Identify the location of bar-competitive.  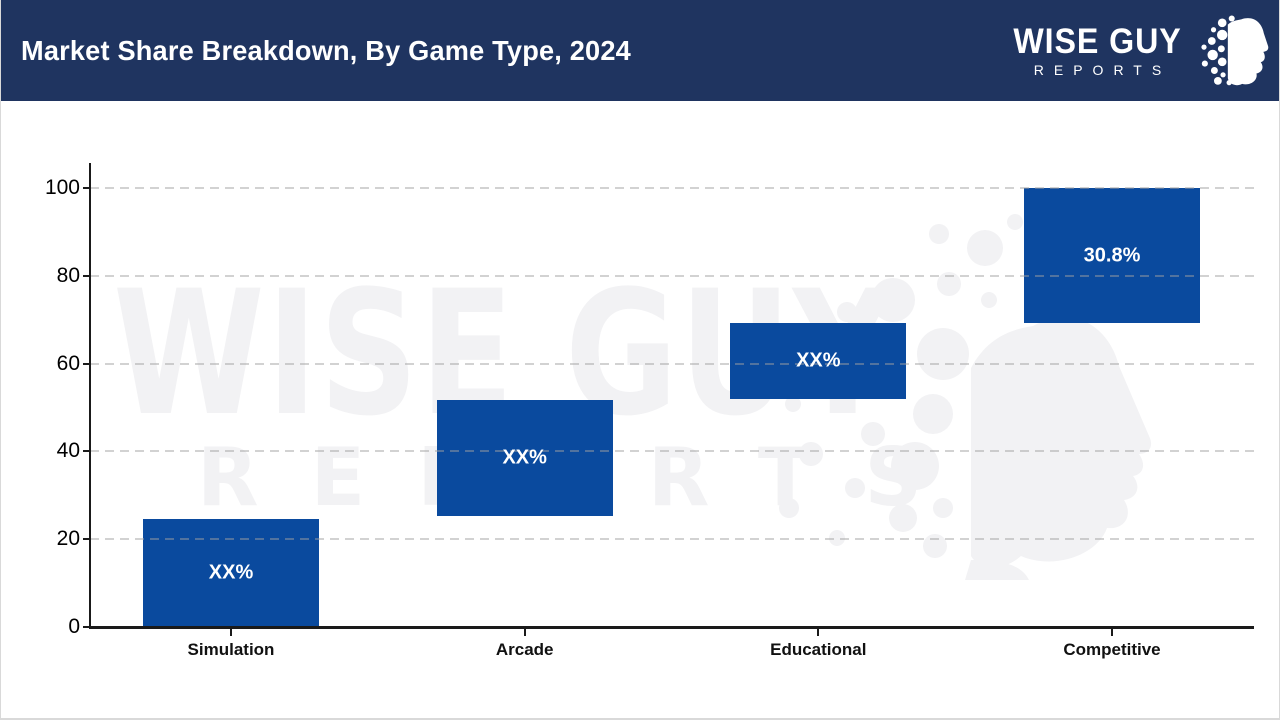
(1112, 256).